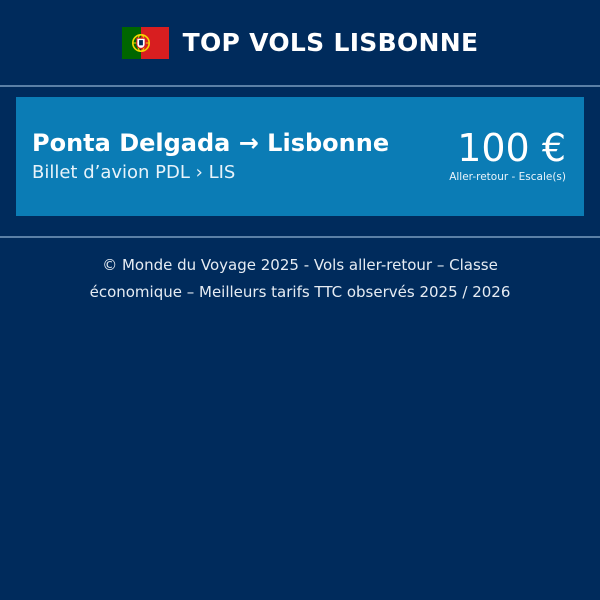 This screenshot has height=600, width=600. Describe the element at coordinates (211, 143) in the screenshot. I see `offer-route: Ponta Delgada → Lisbonne` at that location.